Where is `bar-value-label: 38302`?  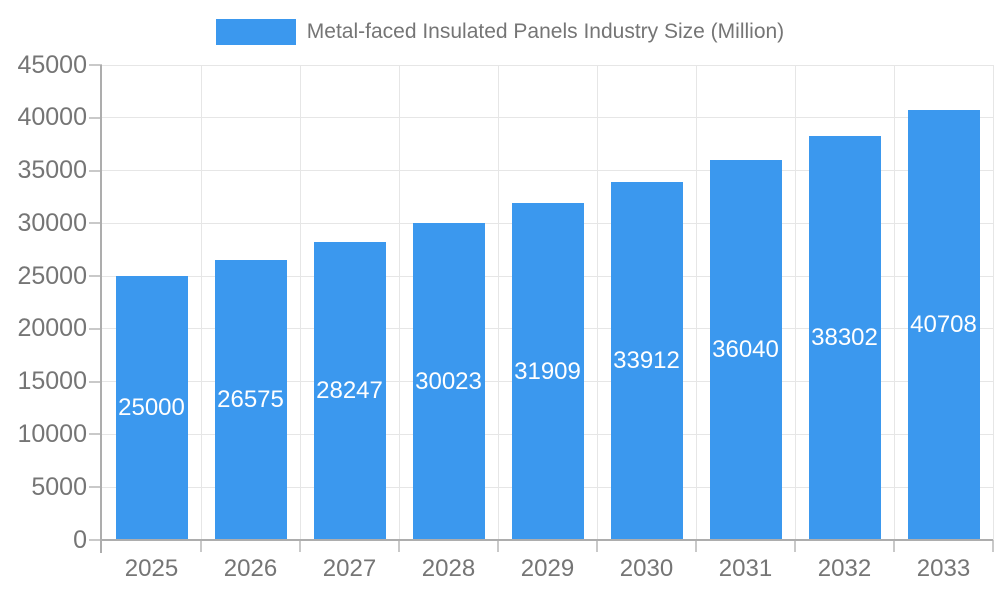 bar-value-label: 38302 is located at coordinates (844, 337).